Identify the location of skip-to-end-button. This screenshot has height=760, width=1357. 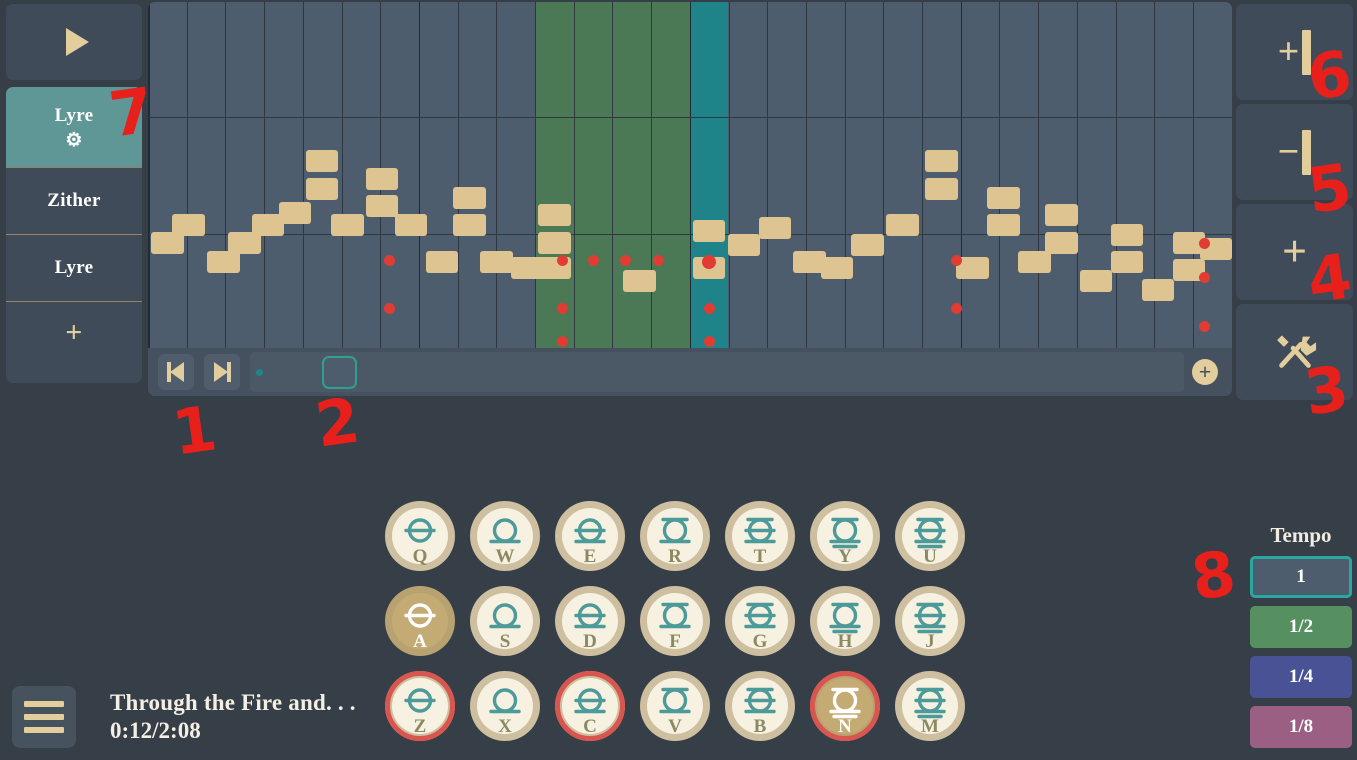
(222, 372).